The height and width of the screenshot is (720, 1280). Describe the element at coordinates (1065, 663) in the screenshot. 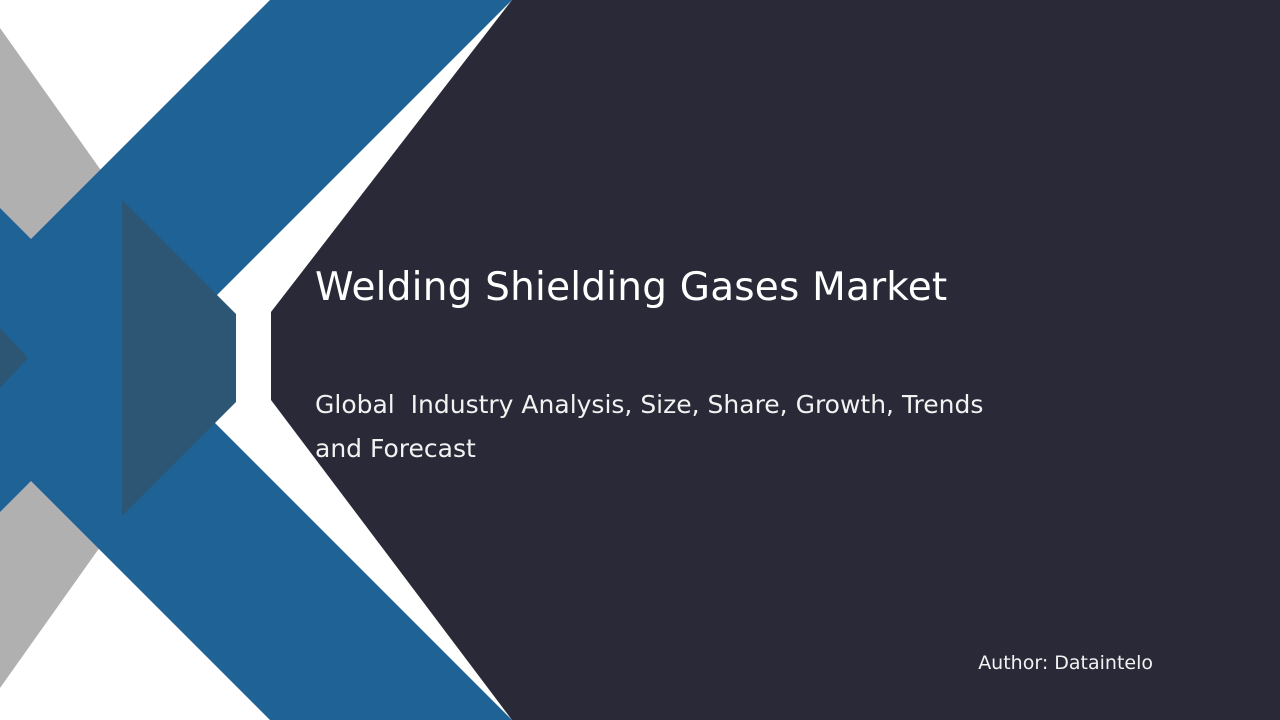

I see `author-credit: Author: Dataintelo` at that location.